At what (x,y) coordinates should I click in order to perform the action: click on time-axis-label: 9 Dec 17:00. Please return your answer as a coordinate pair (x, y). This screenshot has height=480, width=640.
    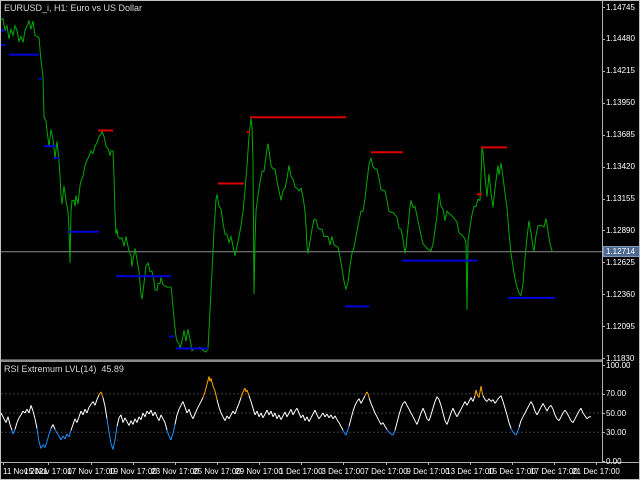
    Looking at the image, I should click on (428, 471).